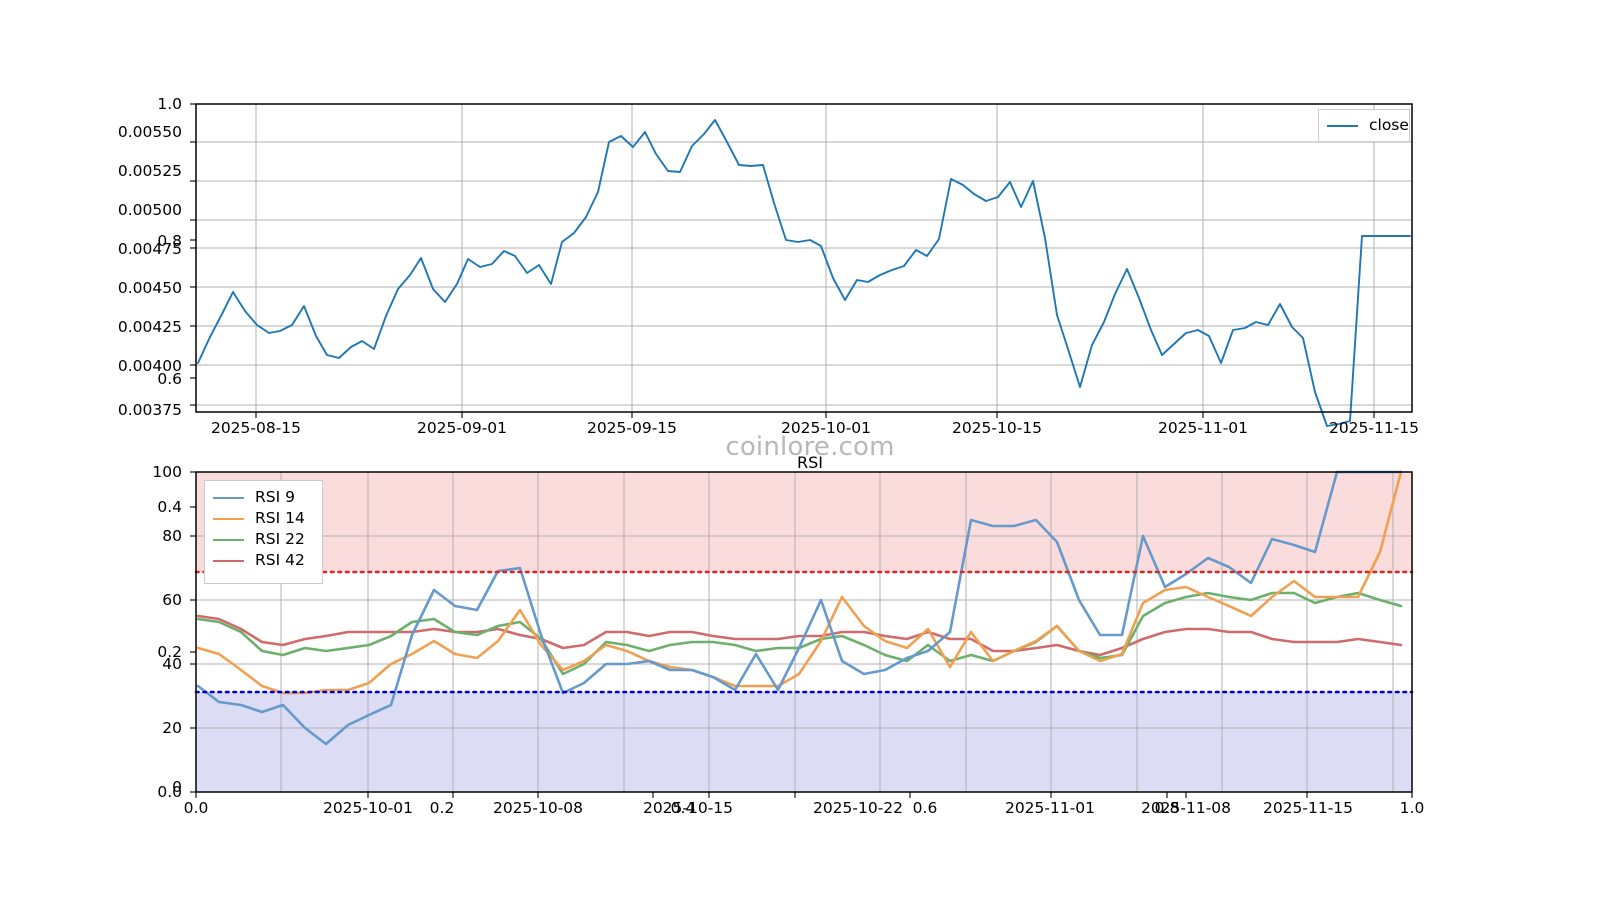  Describe the element at coordinates (177, 787) in the screenshot. I see `rsi-y-tick-0: 0` at that location.